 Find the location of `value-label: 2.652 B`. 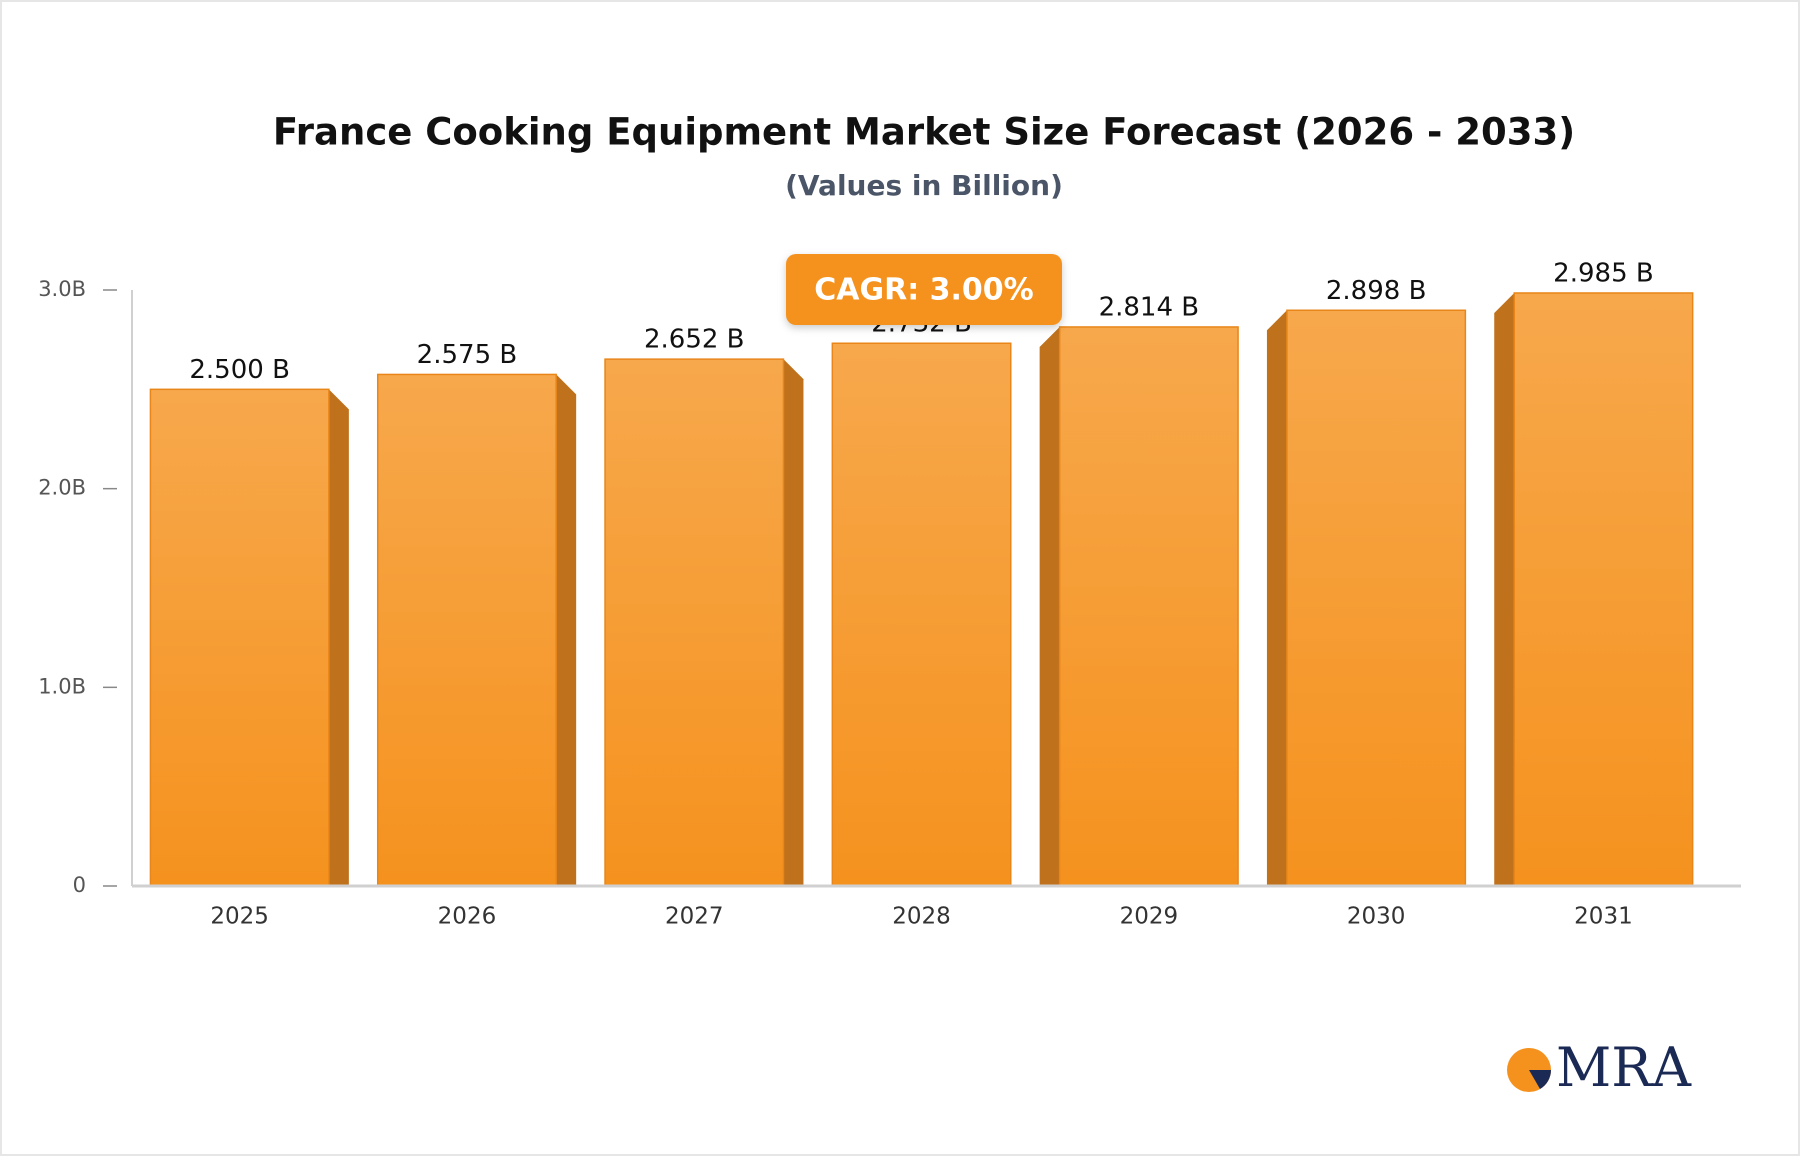

value-label: 2.652 B is located at coordinates (694, 340).